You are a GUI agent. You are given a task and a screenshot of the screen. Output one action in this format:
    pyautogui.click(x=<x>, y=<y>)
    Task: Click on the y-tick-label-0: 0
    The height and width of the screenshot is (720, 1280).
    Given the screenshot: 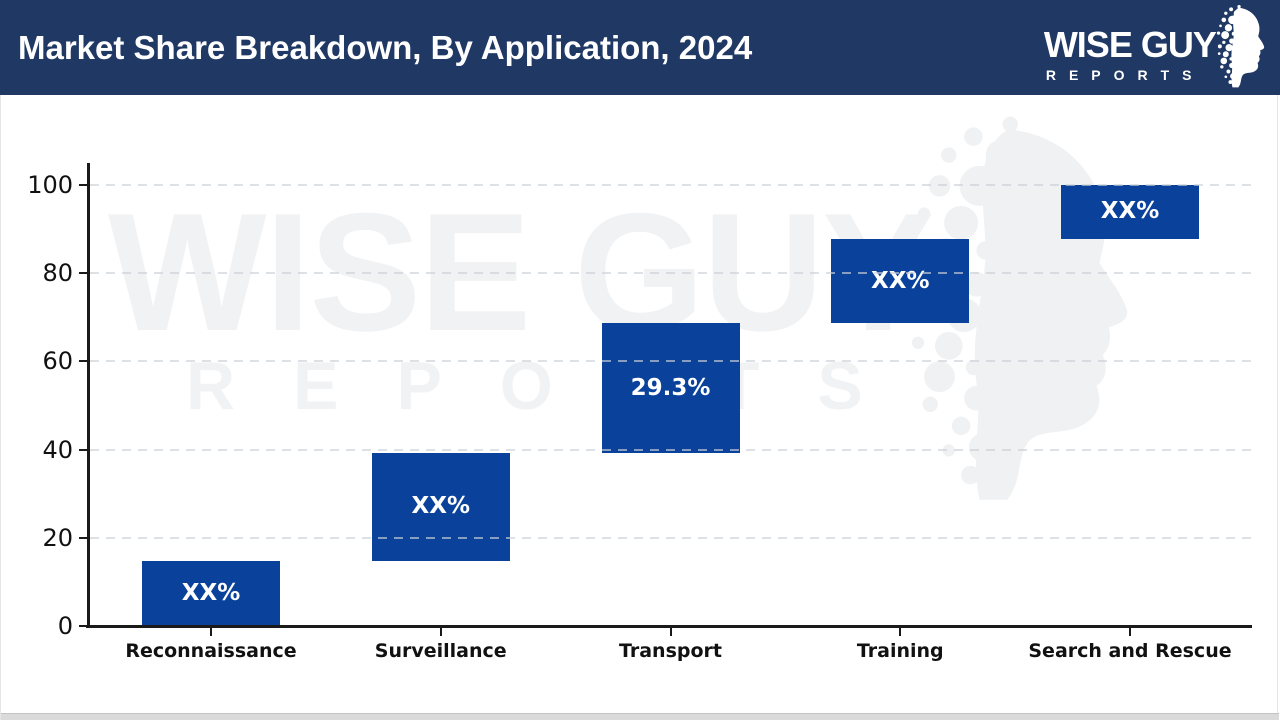 What is the action you would take?
    pyautogui.click(x=65, y=626)
    